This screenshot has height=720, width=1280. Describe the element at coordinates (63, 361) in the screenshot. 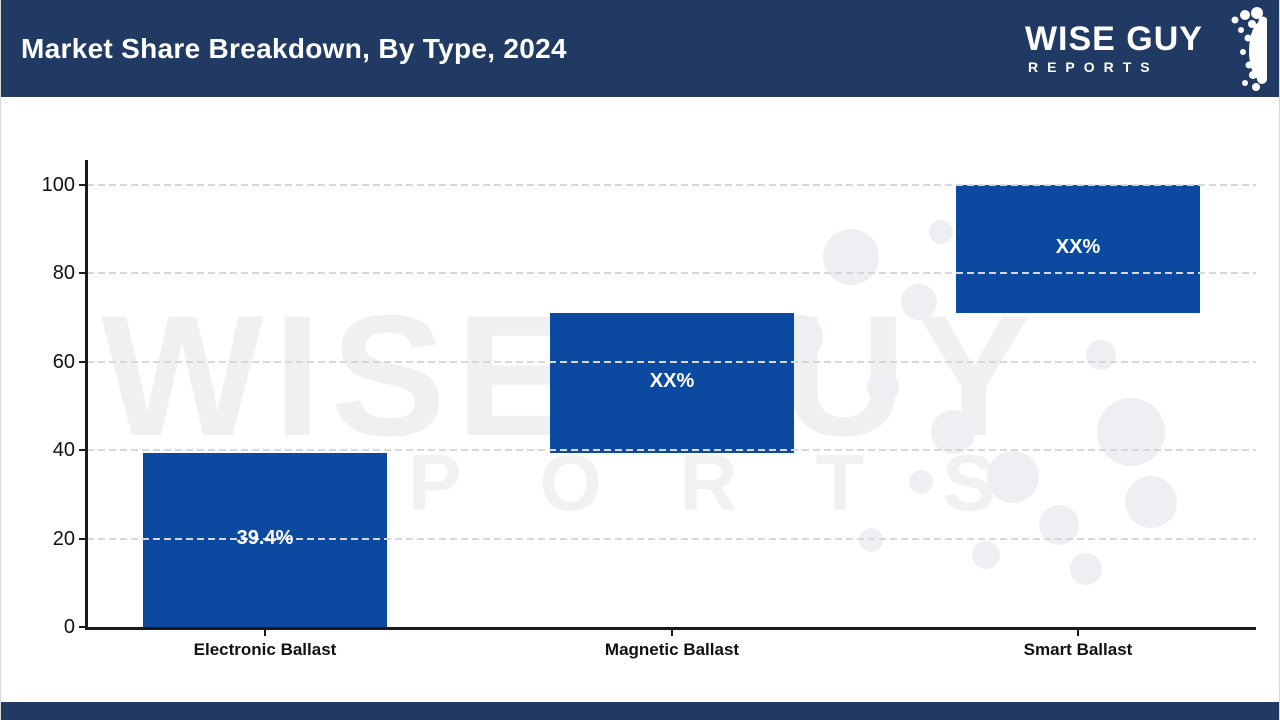

I see `y-tick-label-60: 60` at that location.